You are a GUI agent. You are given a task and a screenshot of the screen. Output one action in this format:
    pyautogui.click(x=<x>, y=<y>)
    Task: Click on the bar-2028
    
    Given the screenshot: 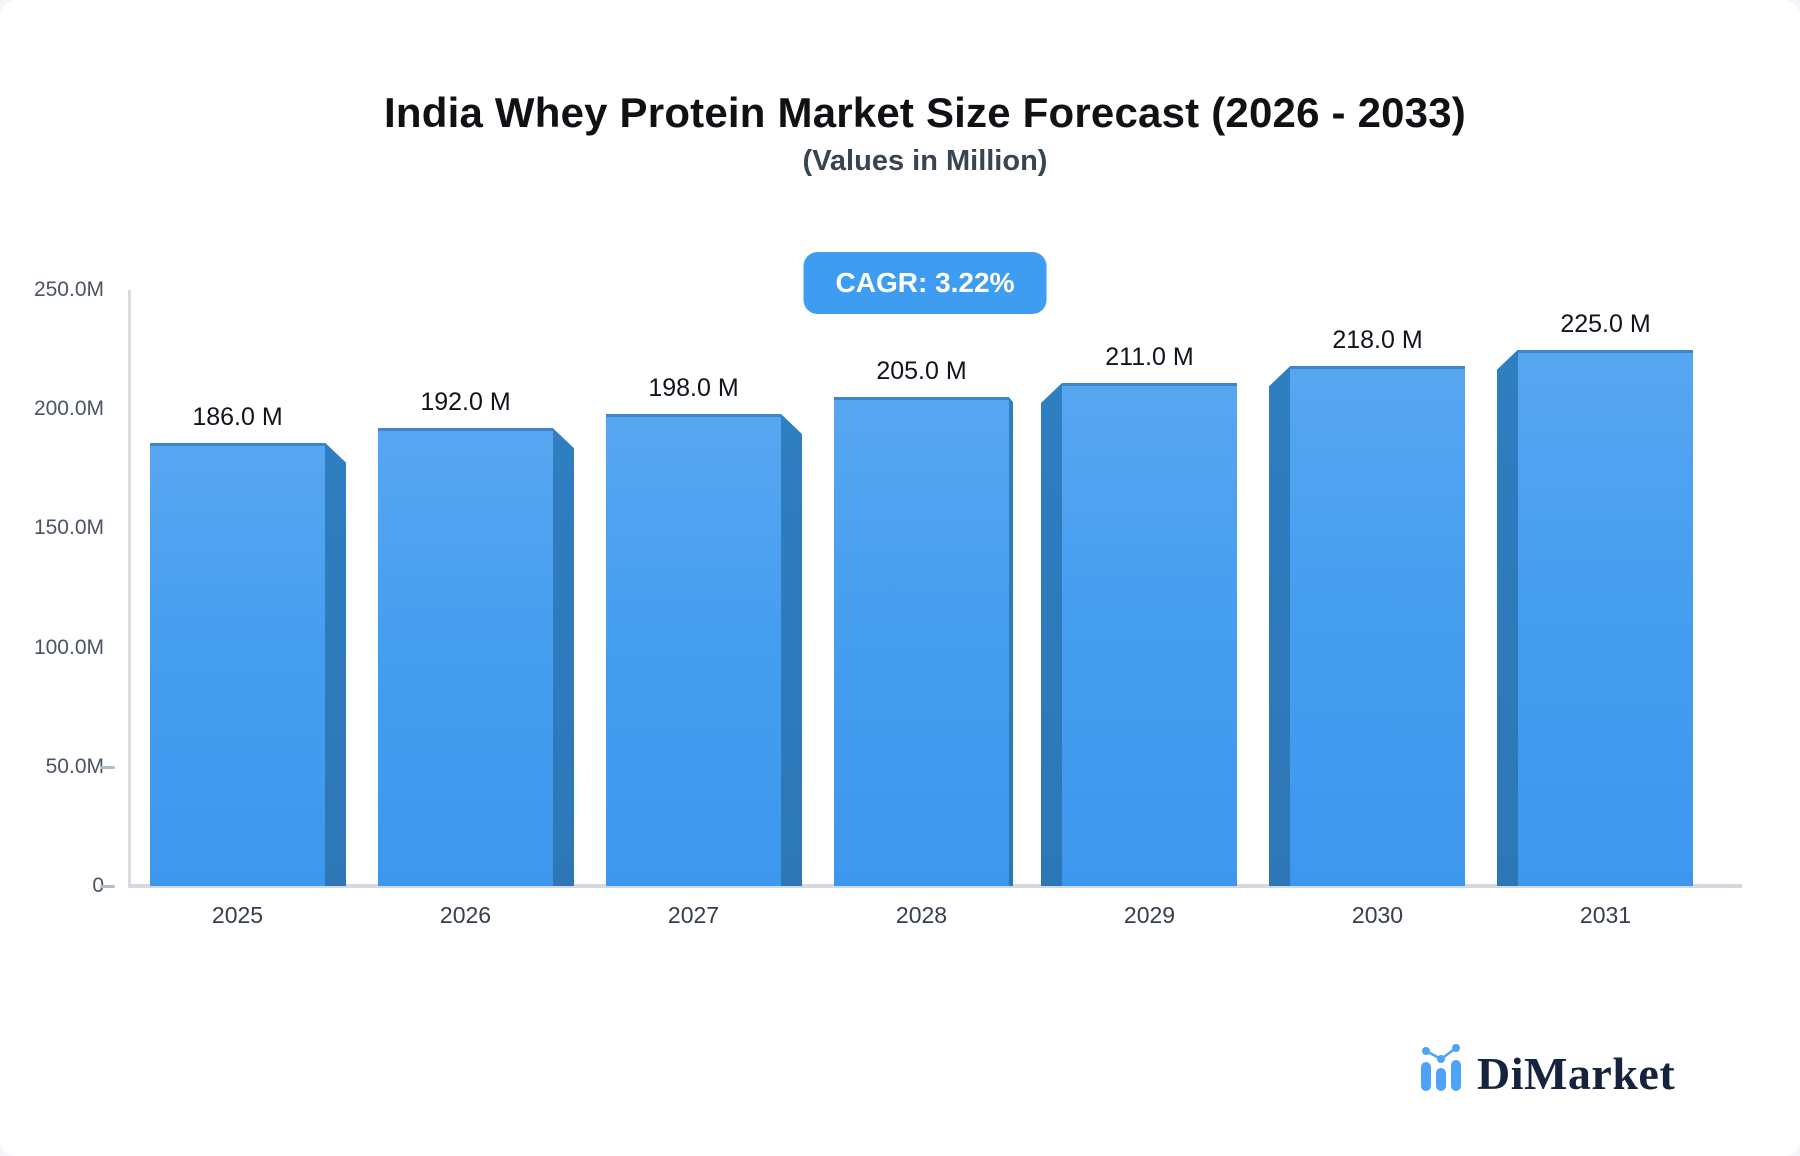 What is the action you would take?
    pyautogui.click(x=921, y=641)
    